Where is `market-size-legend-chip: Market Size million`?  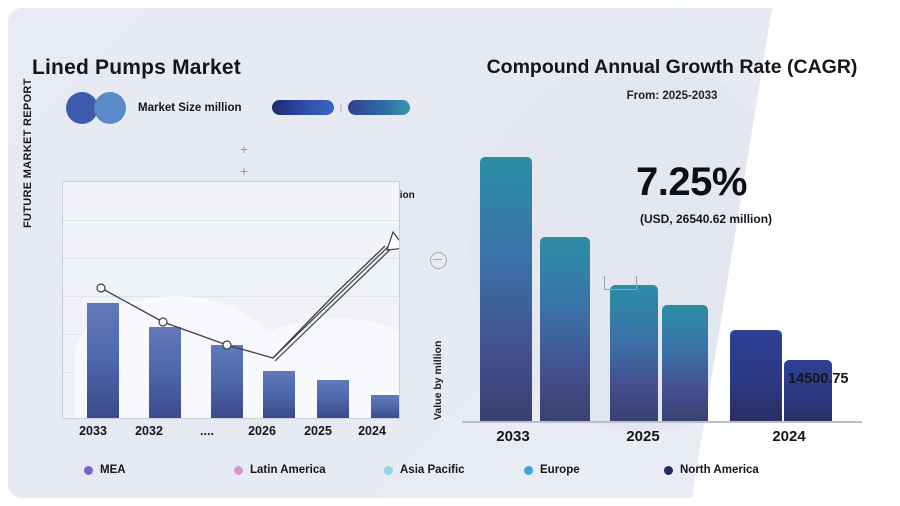 market-size-legend-chip: Market Size million is located at coordinates (154, 108).